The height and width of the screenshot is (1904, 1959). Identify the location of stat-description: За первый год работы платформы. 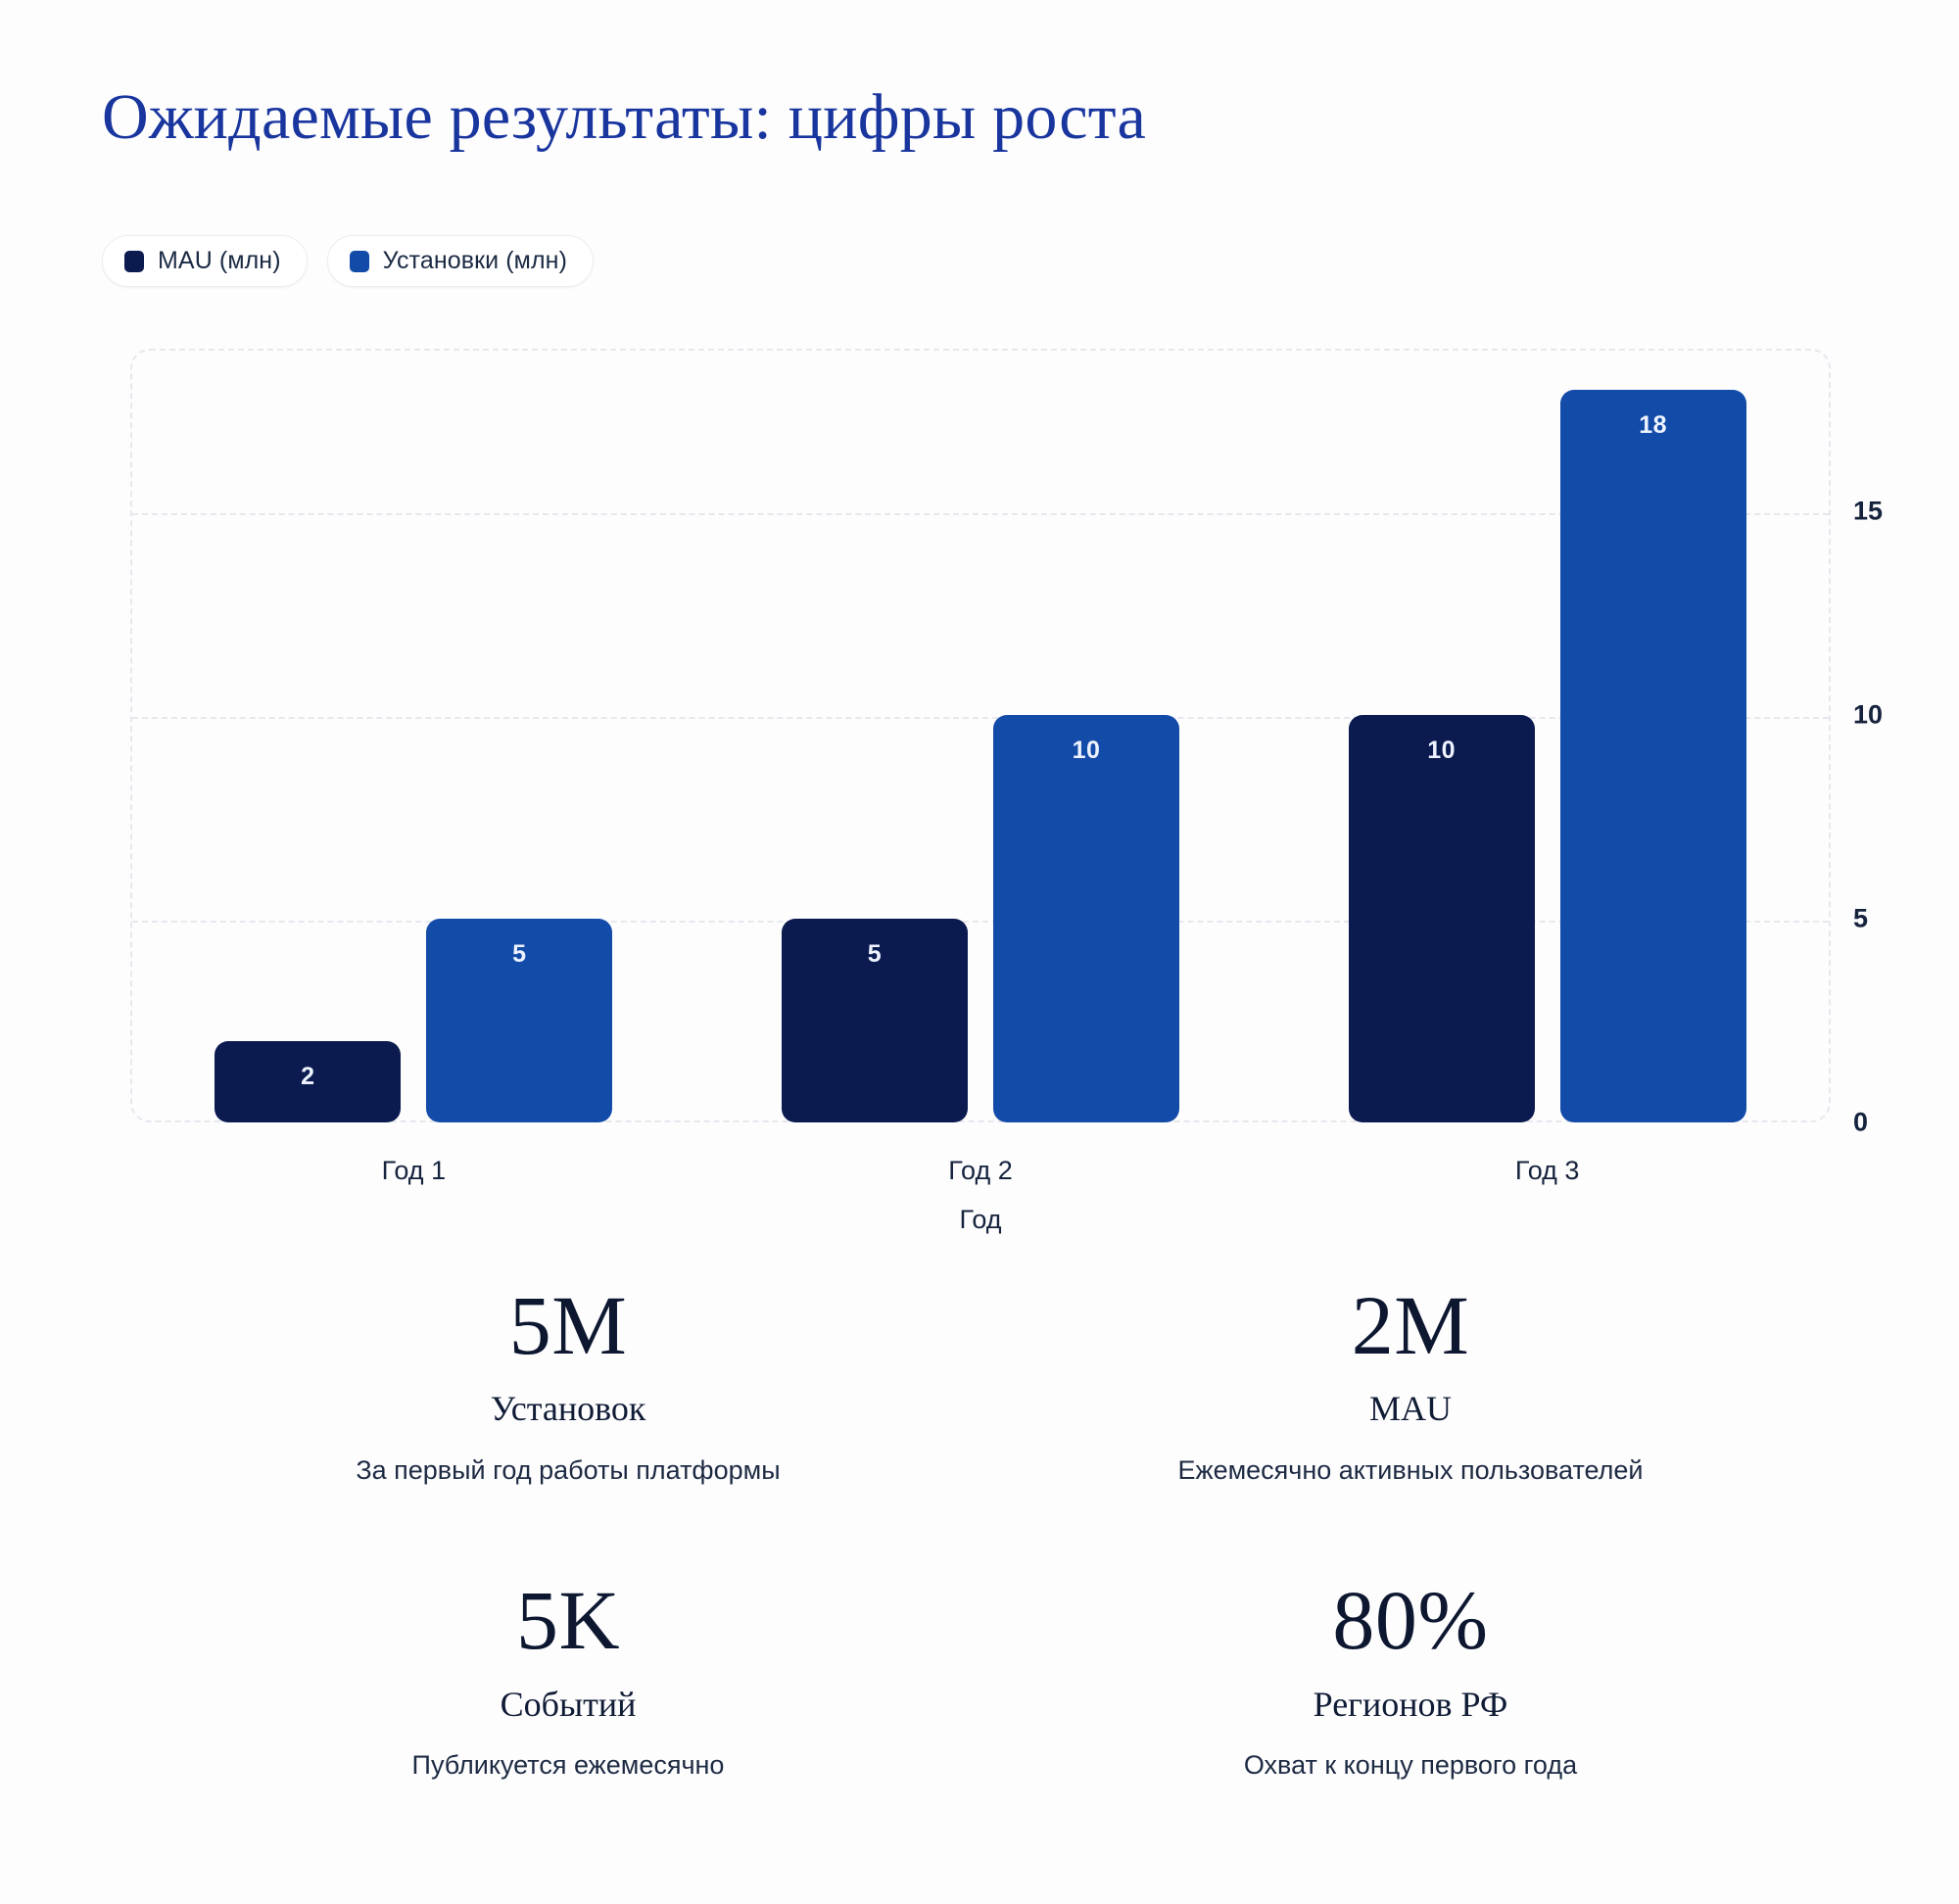
(568, 1469).